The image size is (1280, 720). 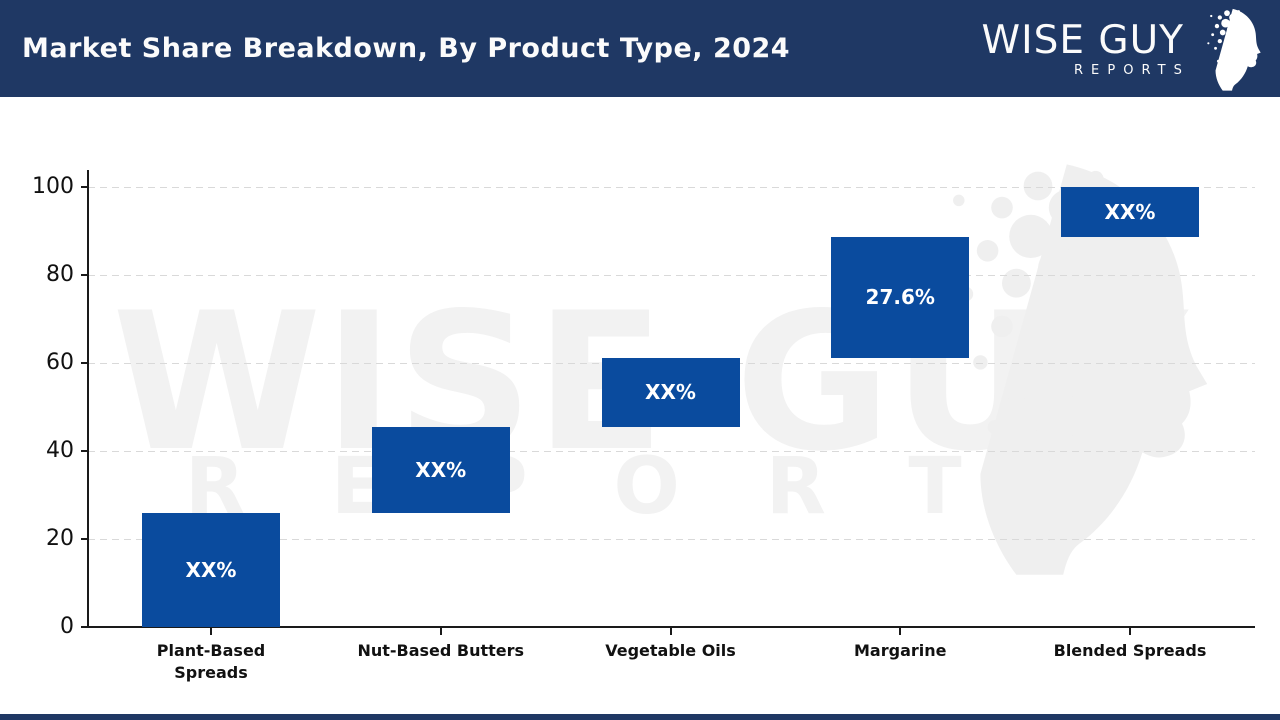 I want to click on y-axis-tick-label: 20, so click(x=60, y=538).